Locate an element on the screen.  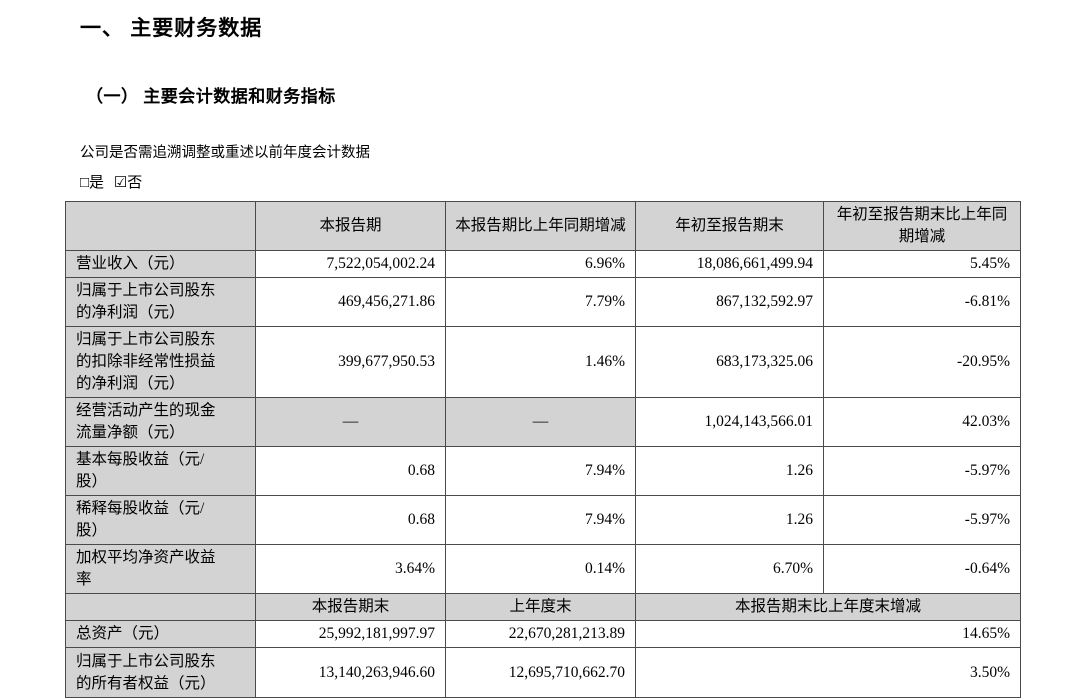
row-label: 基本每股收益（元/股） is located at coordinates (160, 471).